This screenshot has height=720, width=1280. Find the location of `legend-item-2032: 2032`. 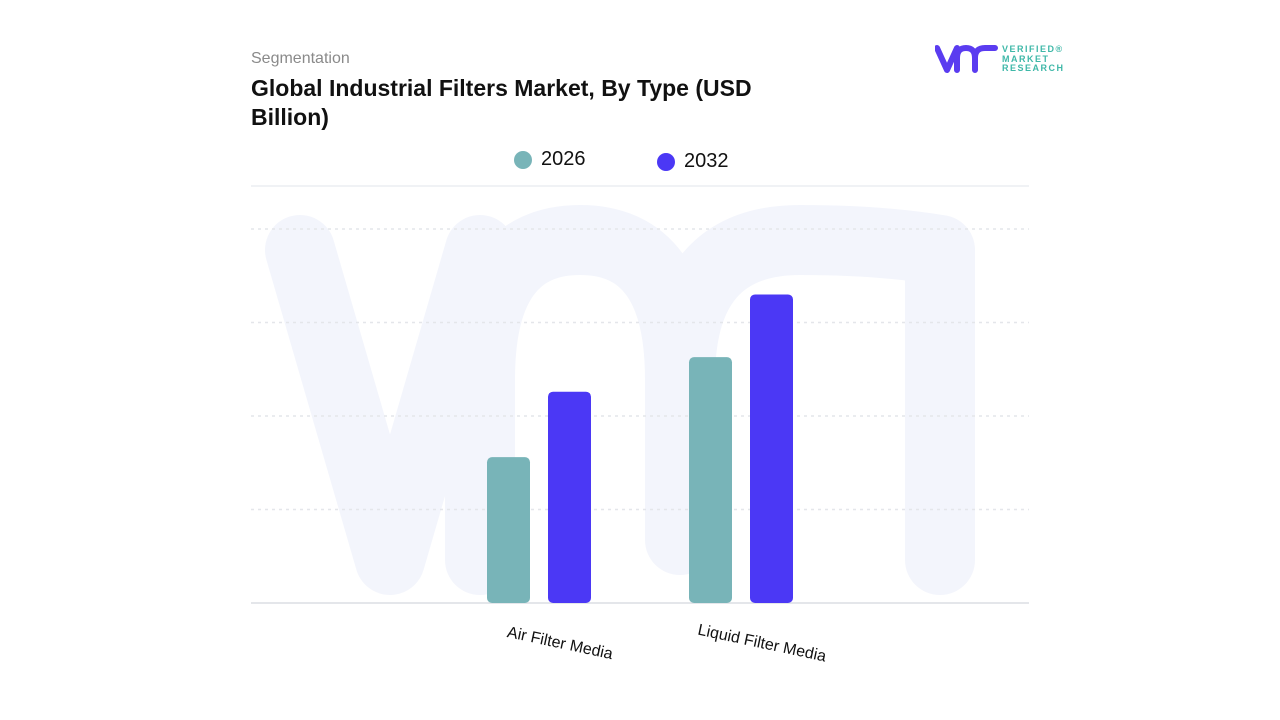

legend-item-2032: 2032 is located at coordinates (693, 161).